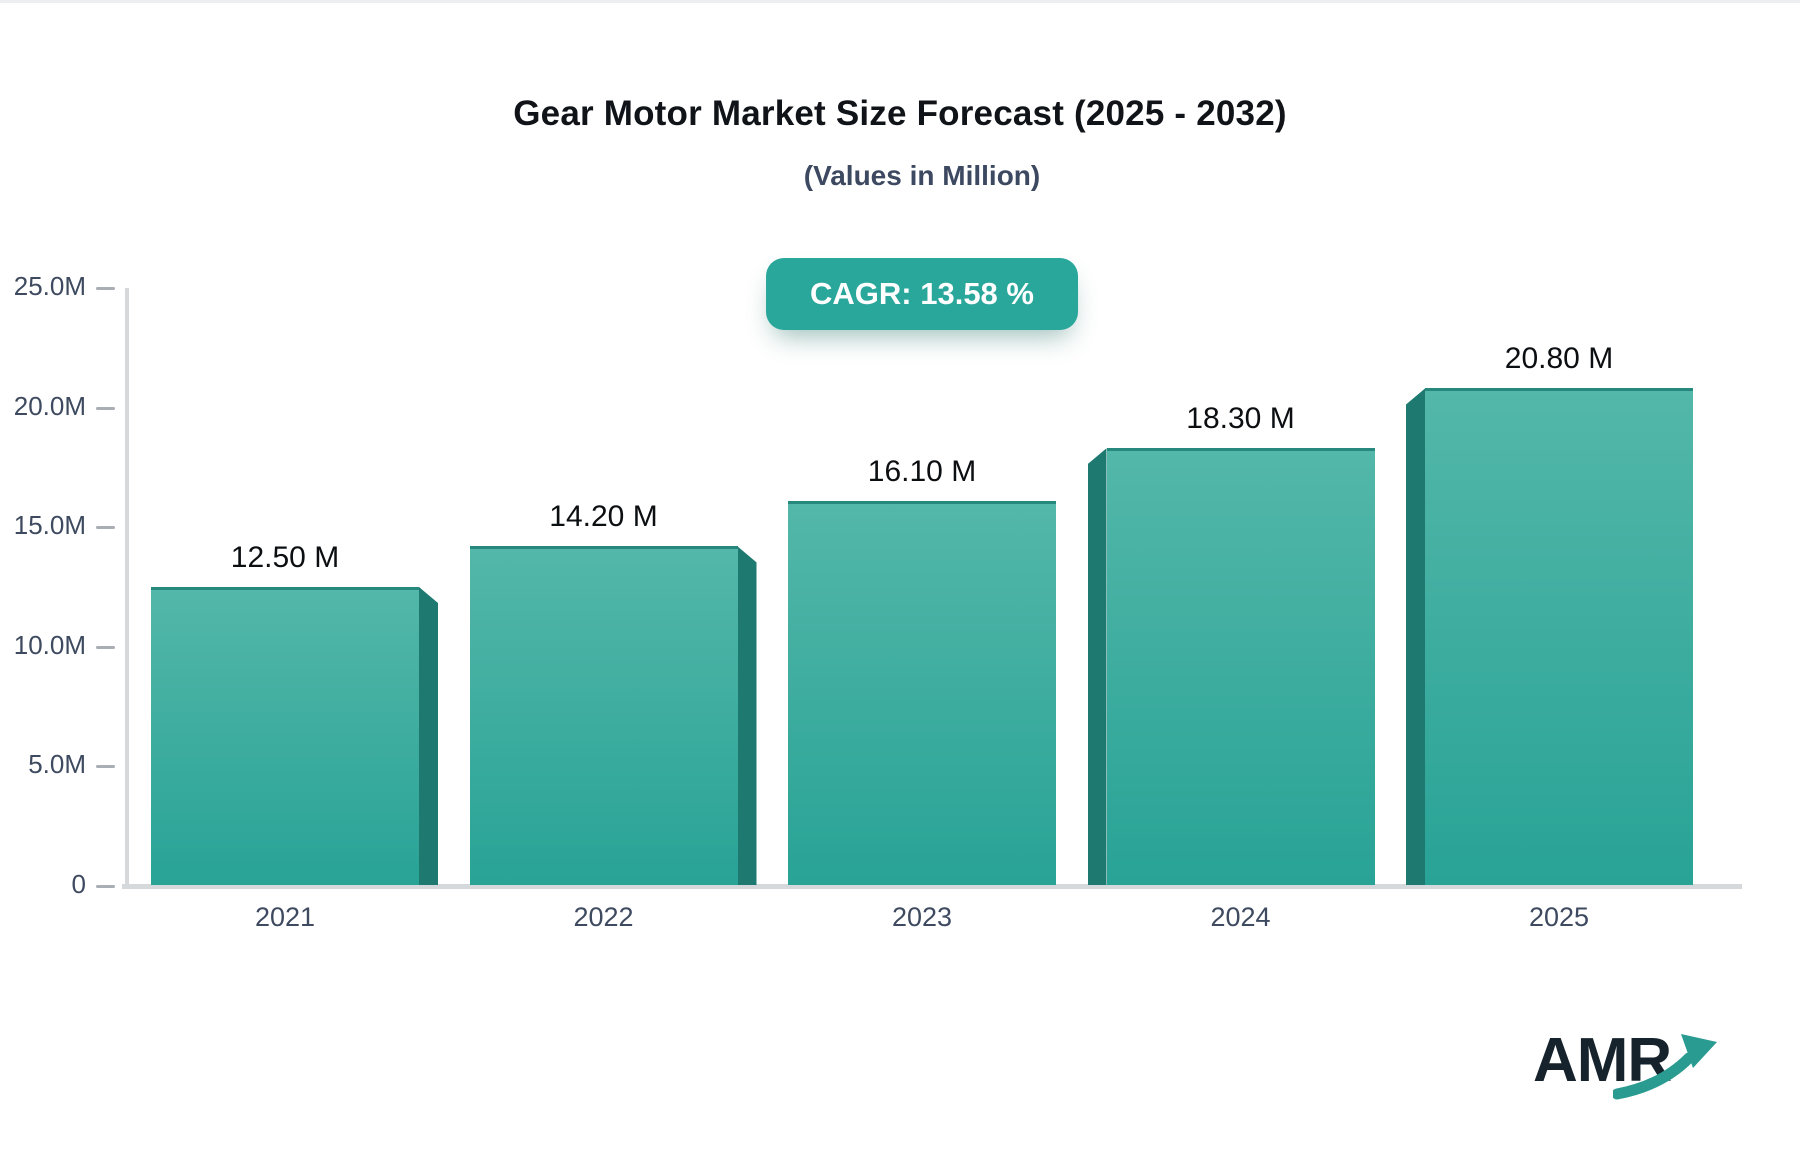 The width and height of the screenshot is (1800, 1156). What do you see at coordinates (285, 917) in the screenshot?
I see `x-axis-label: 2021` at bounding box center [285, 917].